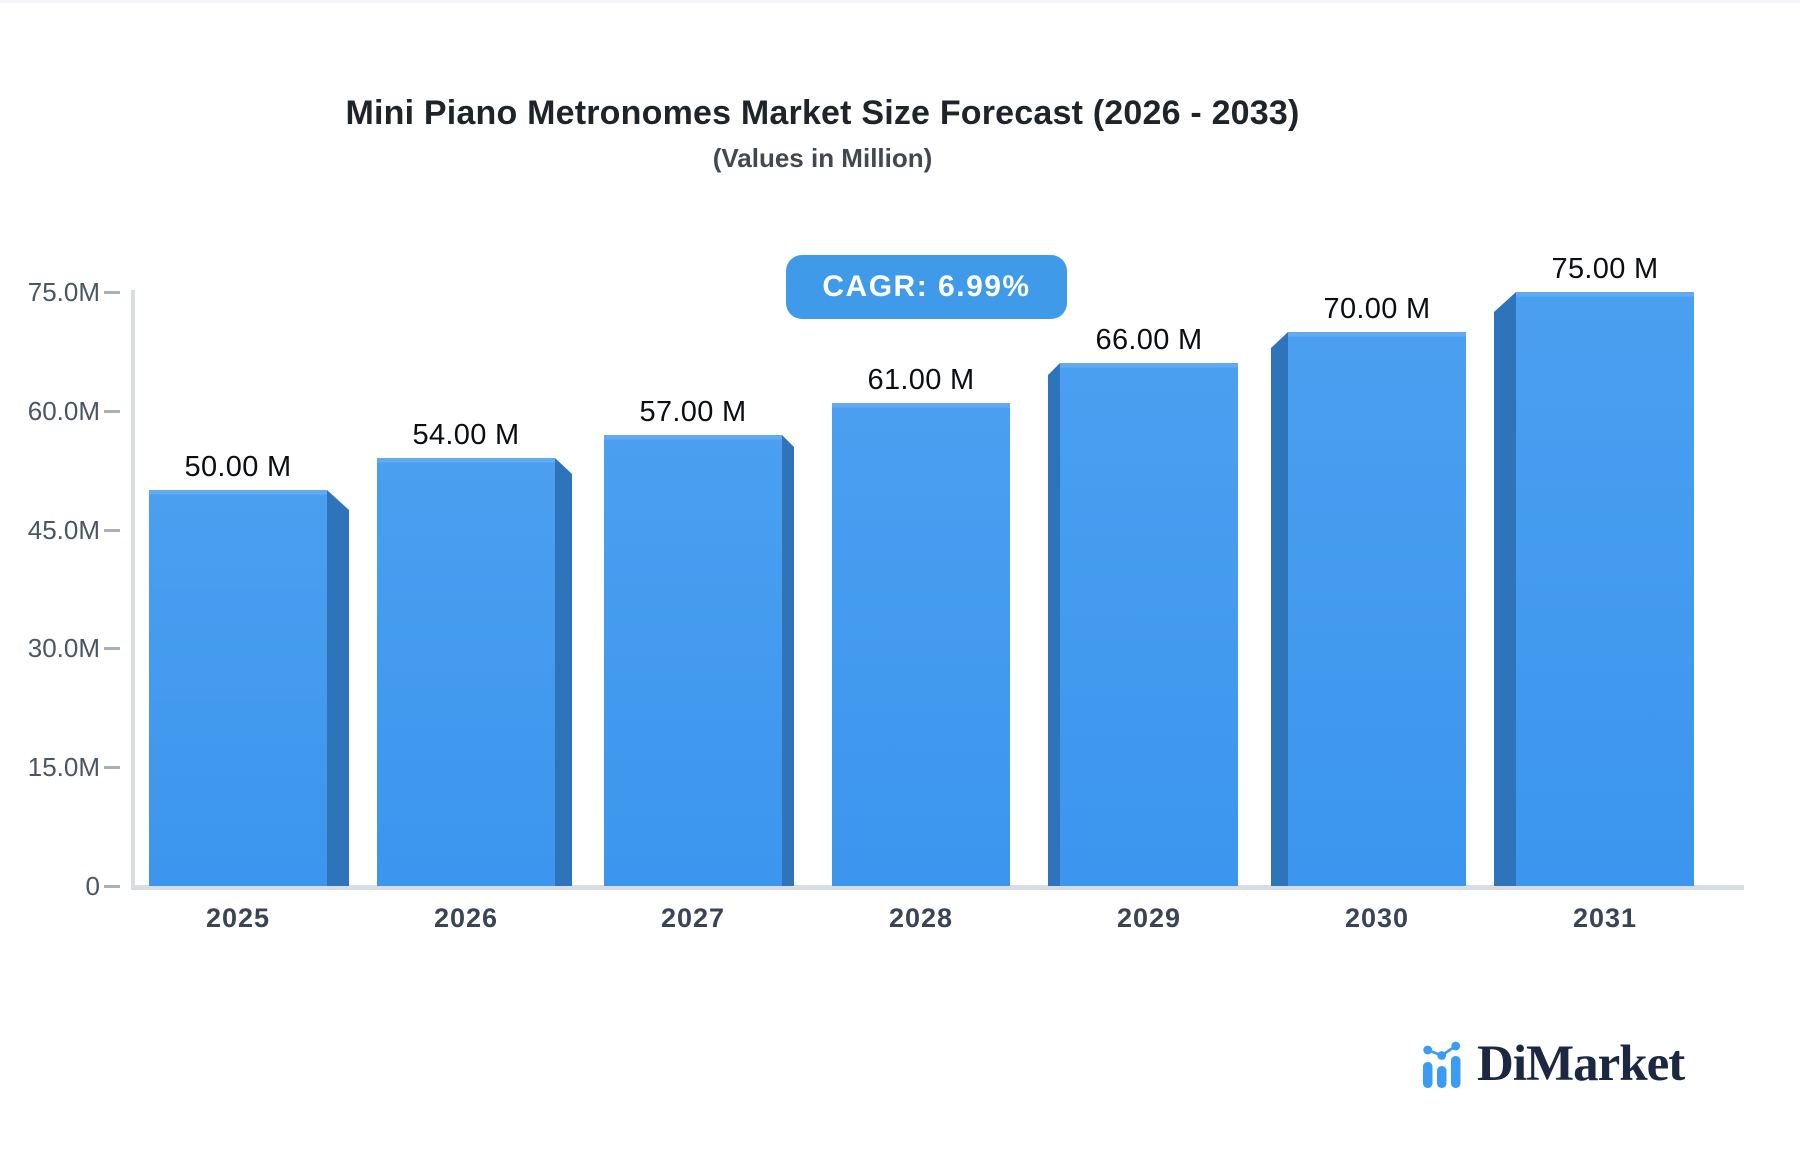 The width and height of the screenshot is (1800, 1156). What do you see at coordinates (238, 918) in the screenshot?
I see `x-axis-label: 2025` at bounding box center [238, 918].